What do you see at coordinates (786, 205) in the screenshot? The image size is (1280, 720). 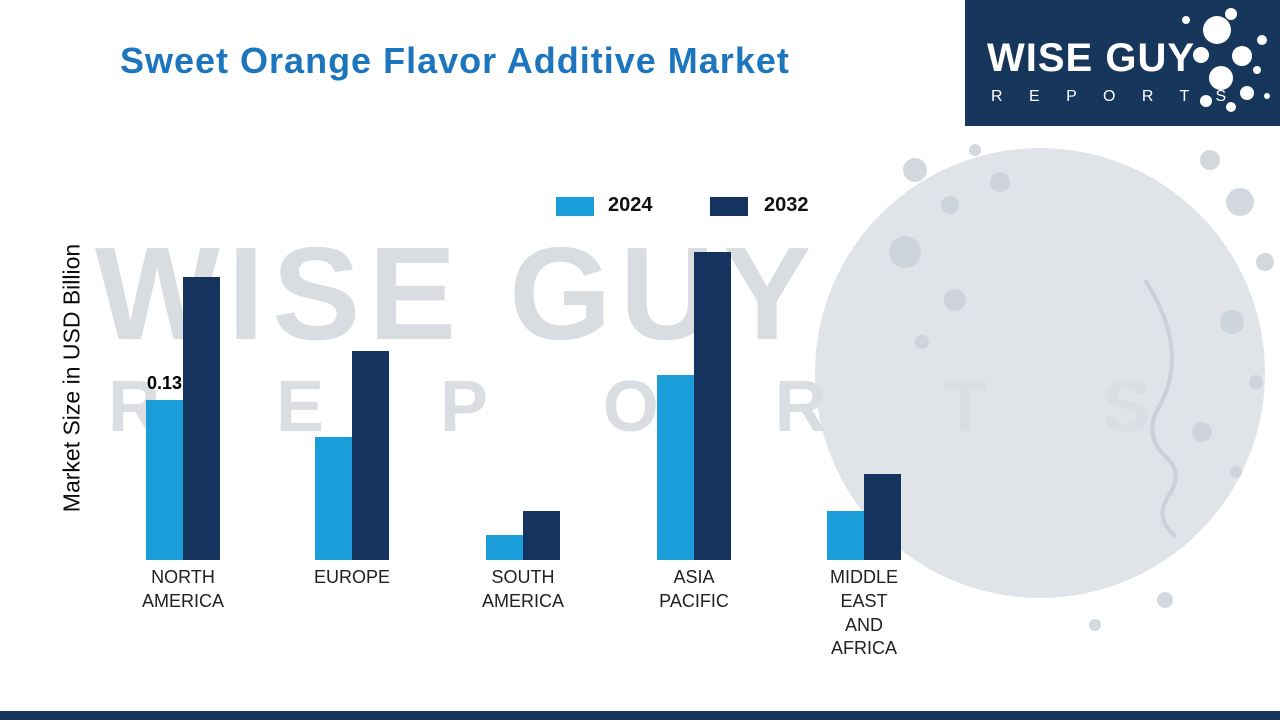 I see `legend-label-2032: 2032` at bounding box center [786, 205].